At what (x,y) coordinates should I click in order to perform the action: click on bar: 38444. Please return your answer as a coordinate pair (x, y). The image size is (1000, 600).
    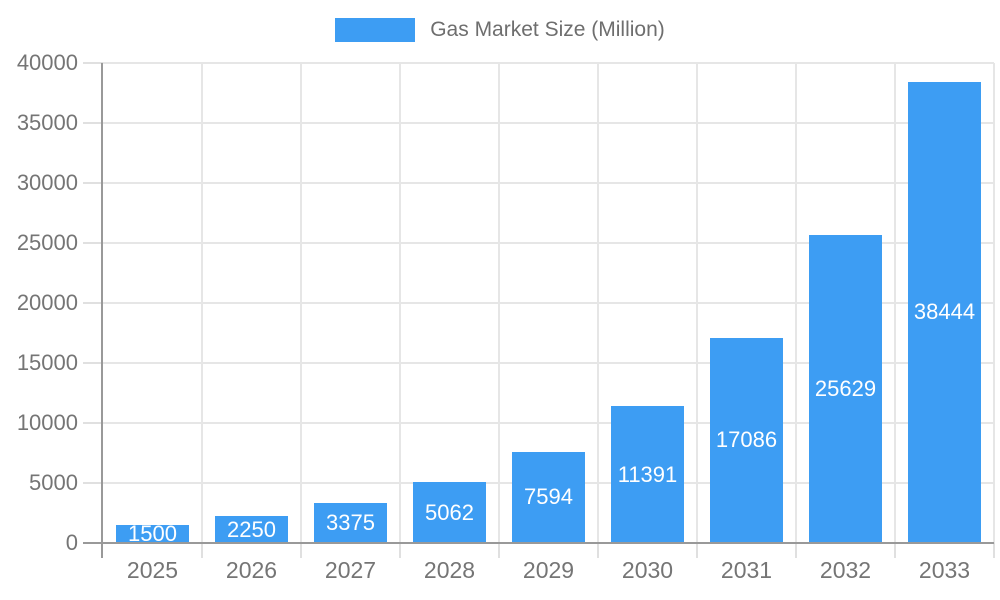
    Looking at the image, I should click on (944, 312).